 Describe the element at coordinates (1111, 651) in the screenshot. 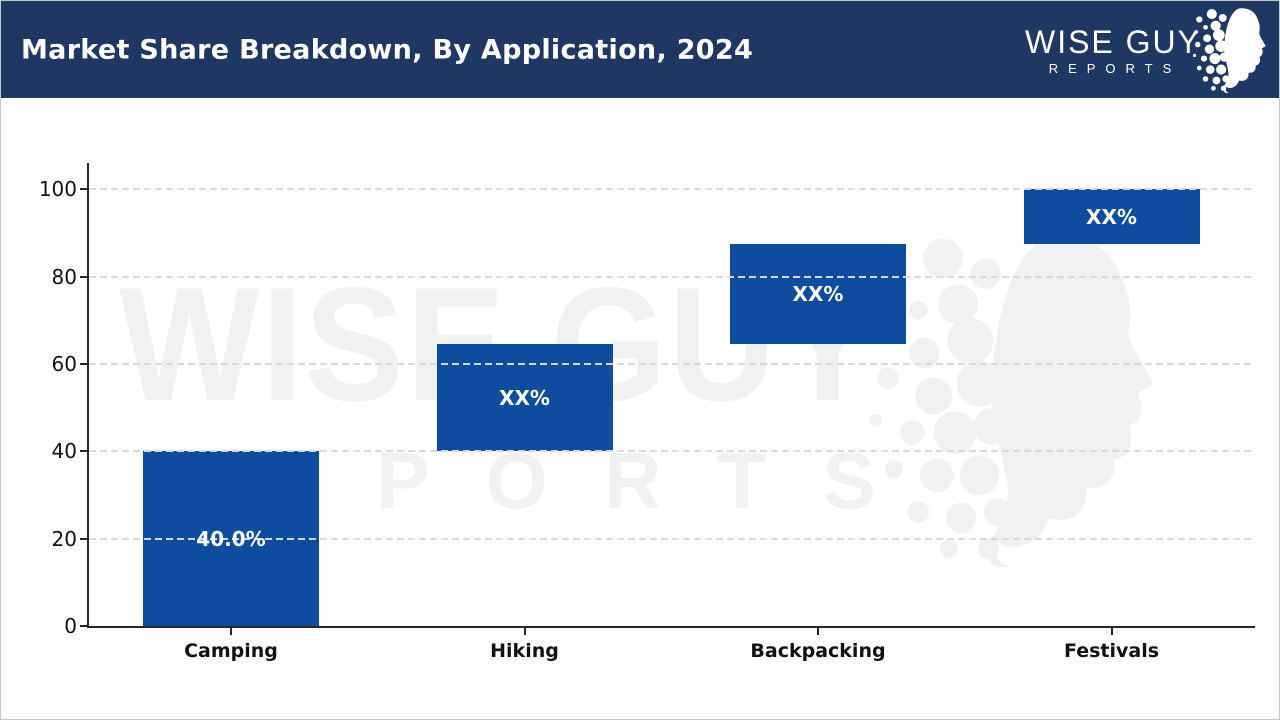

I see `x-label-festivals: Festivals` at that location.